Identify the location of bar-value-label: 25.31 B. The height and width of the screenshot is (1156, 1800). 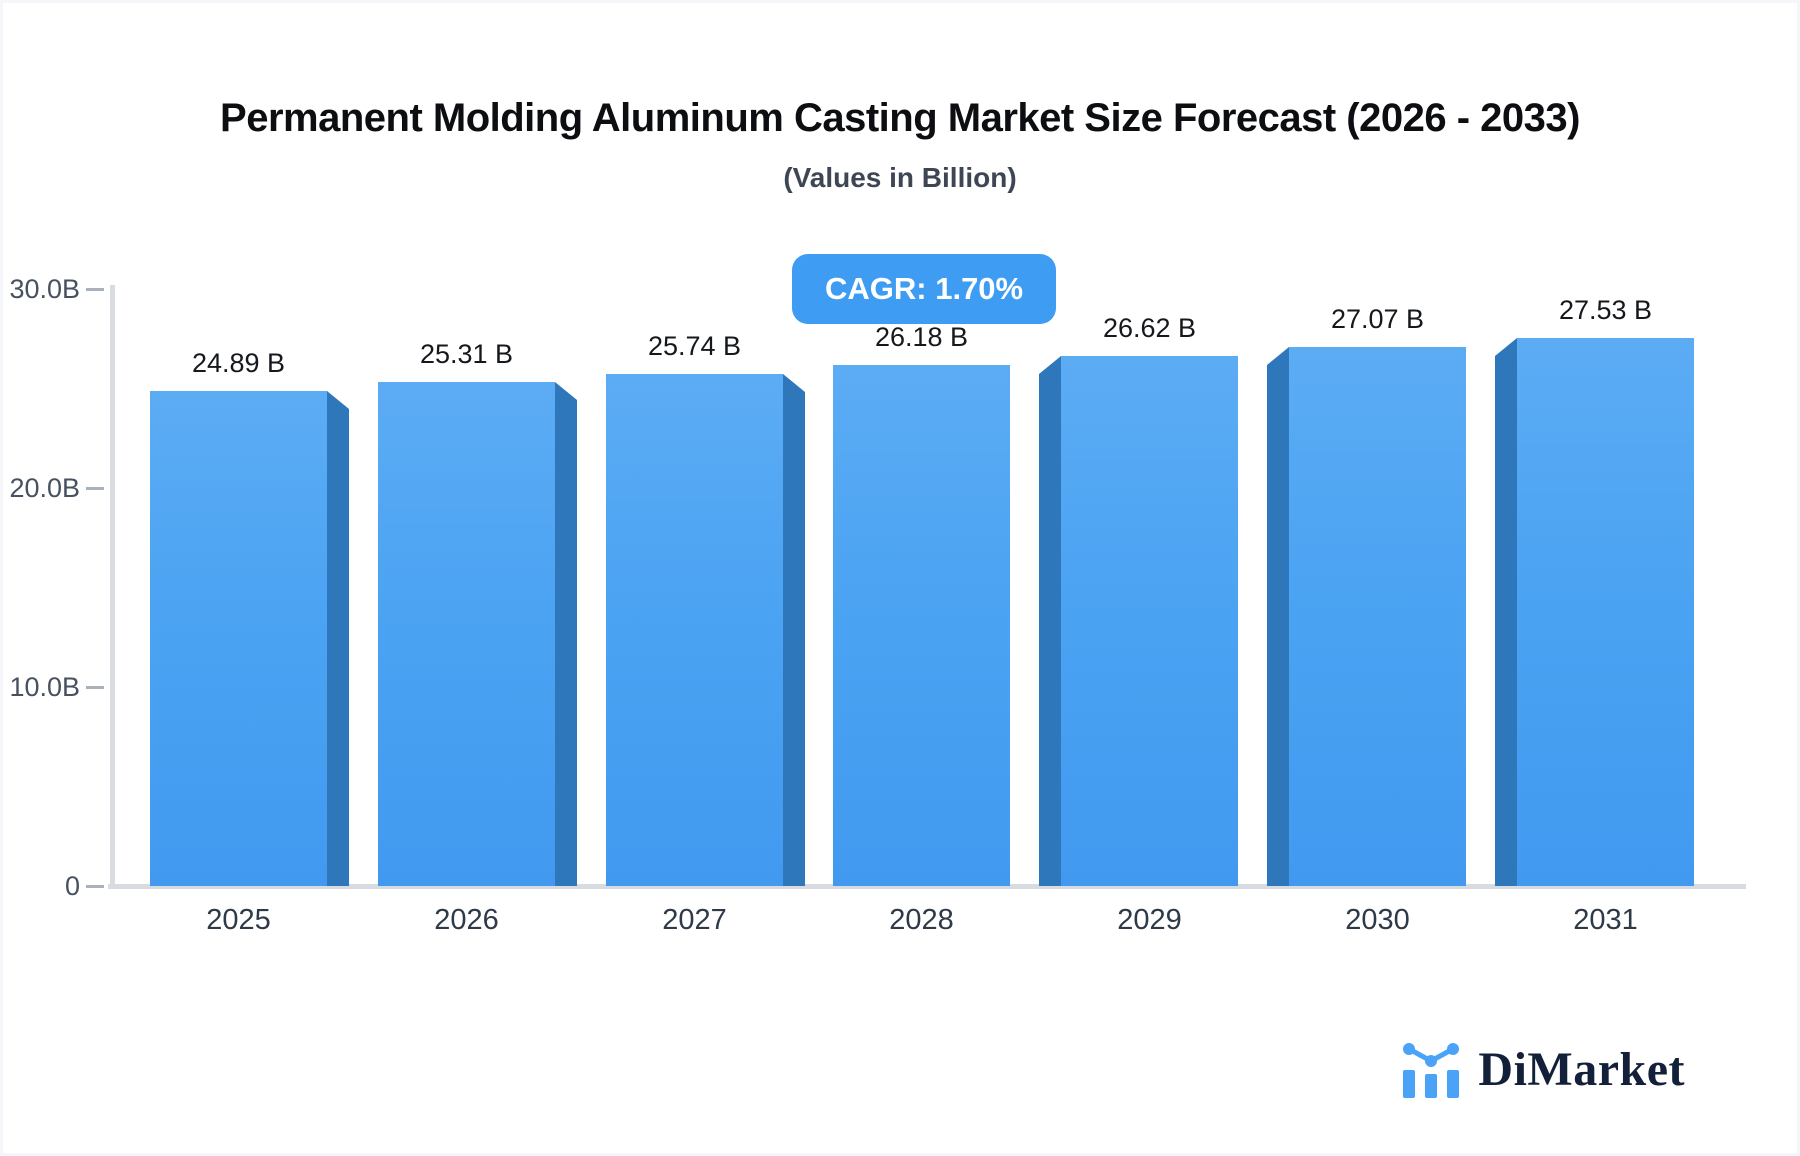
(466, 354).